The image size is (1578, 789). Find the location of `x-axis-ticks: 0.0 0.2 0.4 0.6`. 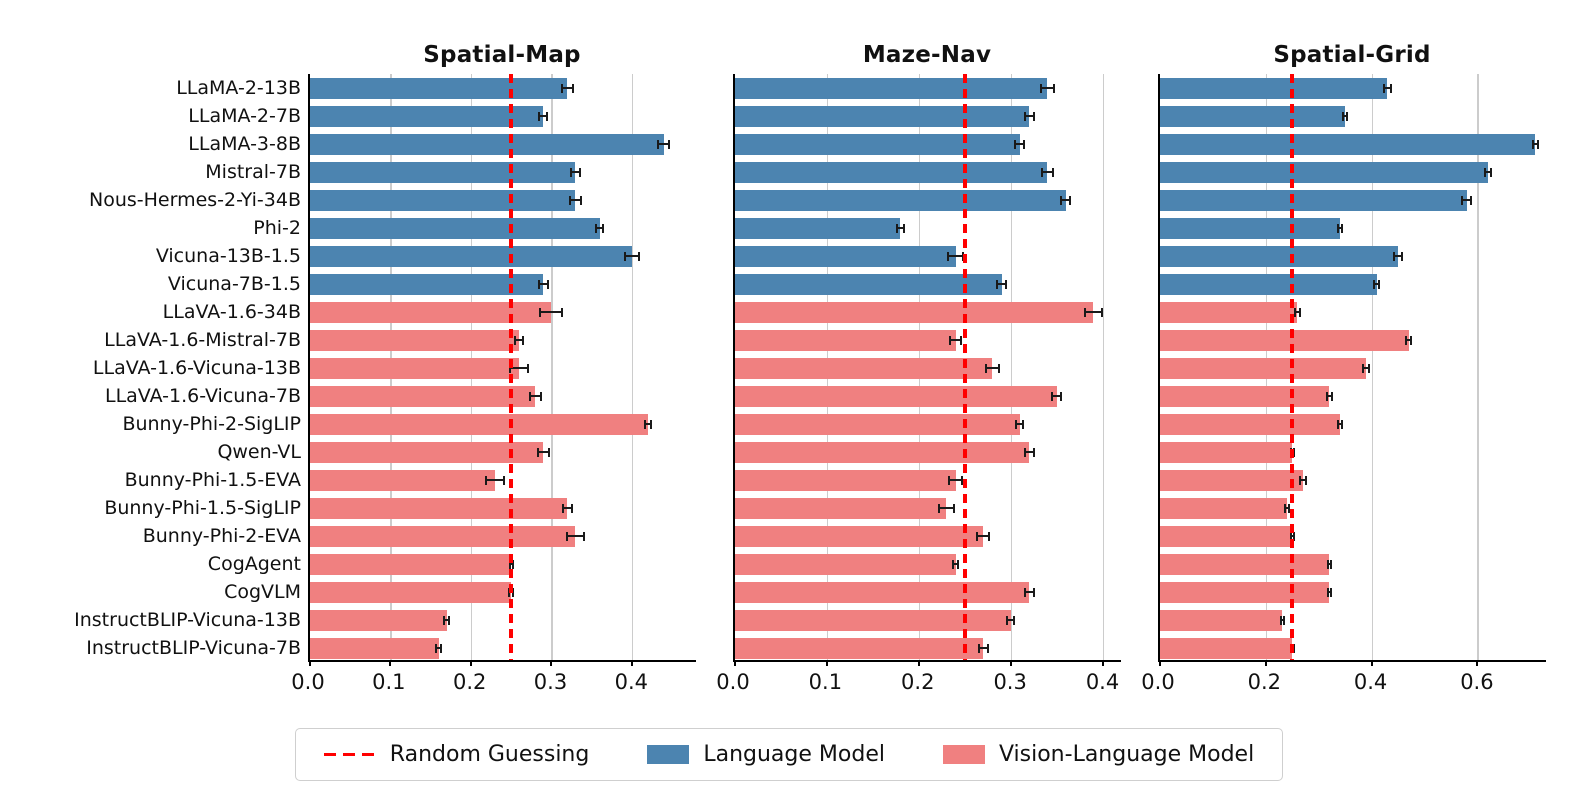

x-axis-ticks: 0.0 0.2 0.4 0.6 is located at coordinates (1343, 680).